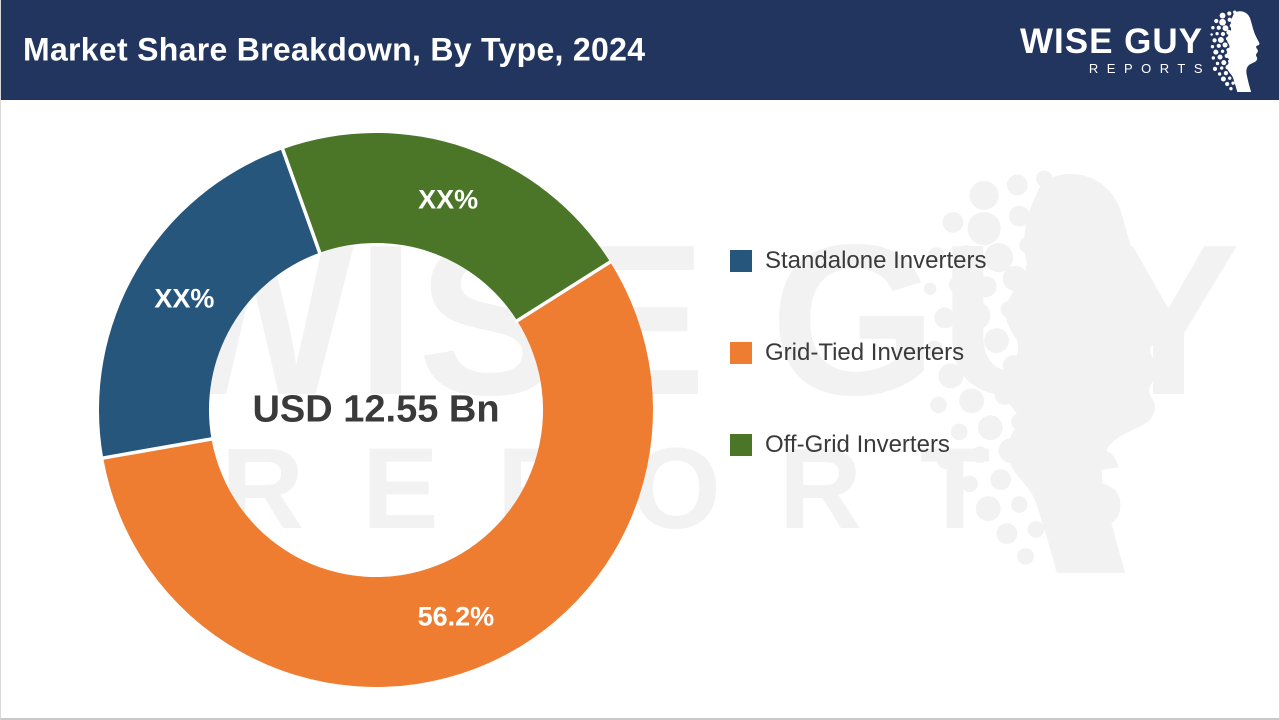 The height and width of the screenshot is (720, 1280). What do you see at coordinates (1149, 69) in the screenshot?
I see `brand-subname: REPORTS` at bounding box center [1149, 69].